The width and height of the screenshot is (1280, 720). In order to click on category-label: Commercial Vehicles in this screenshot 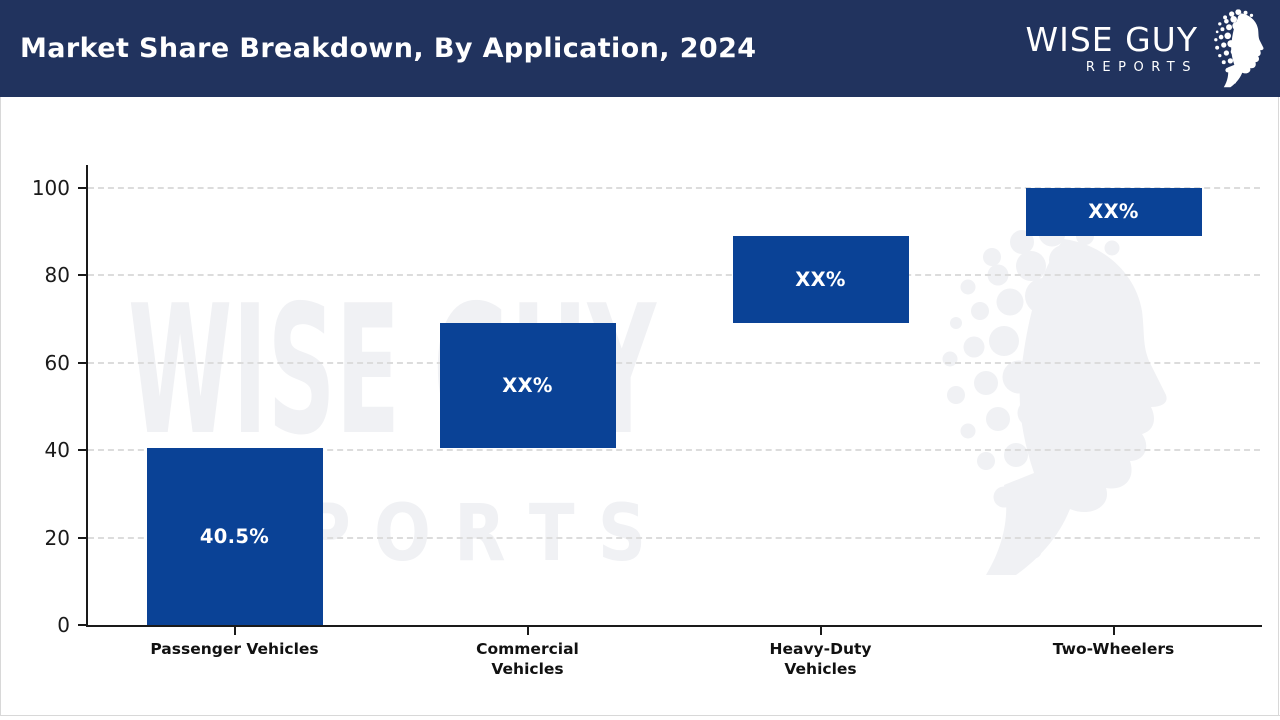, I will do `click(527, 659)`.